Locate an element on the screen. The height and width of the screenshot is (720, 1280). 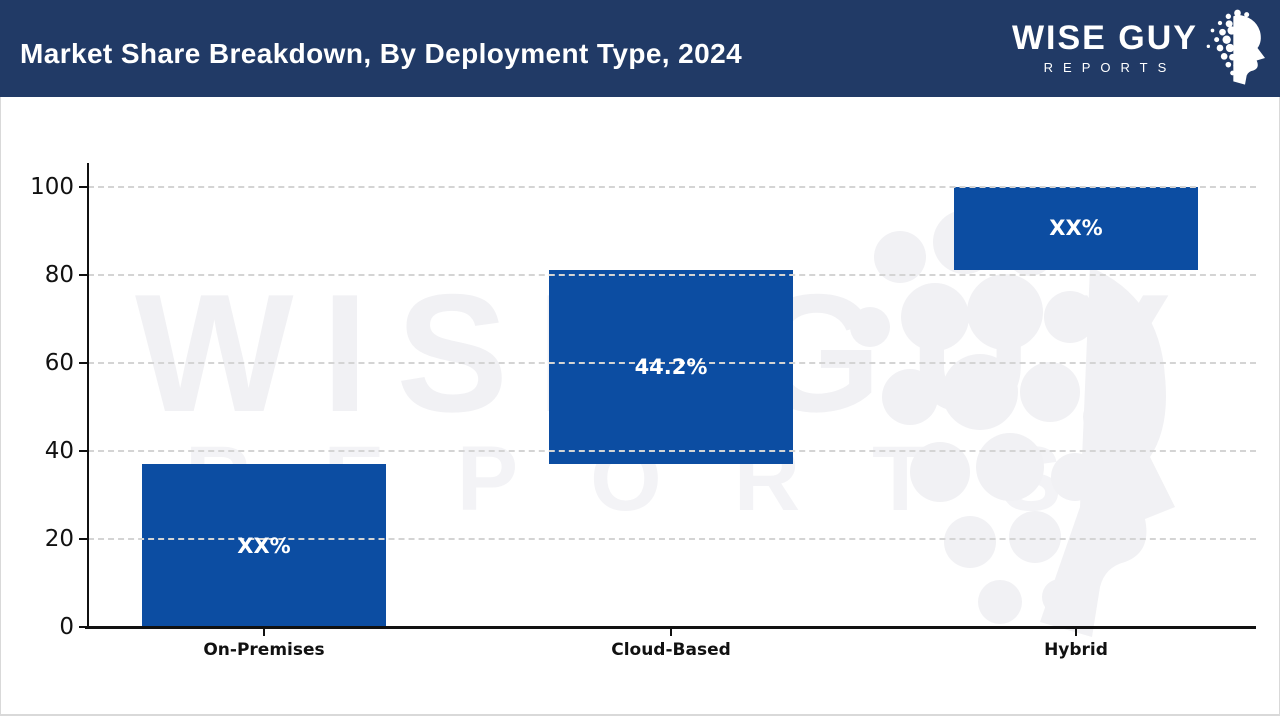
y-axis-tick-label: 0 is located at coordinates (66, 627).